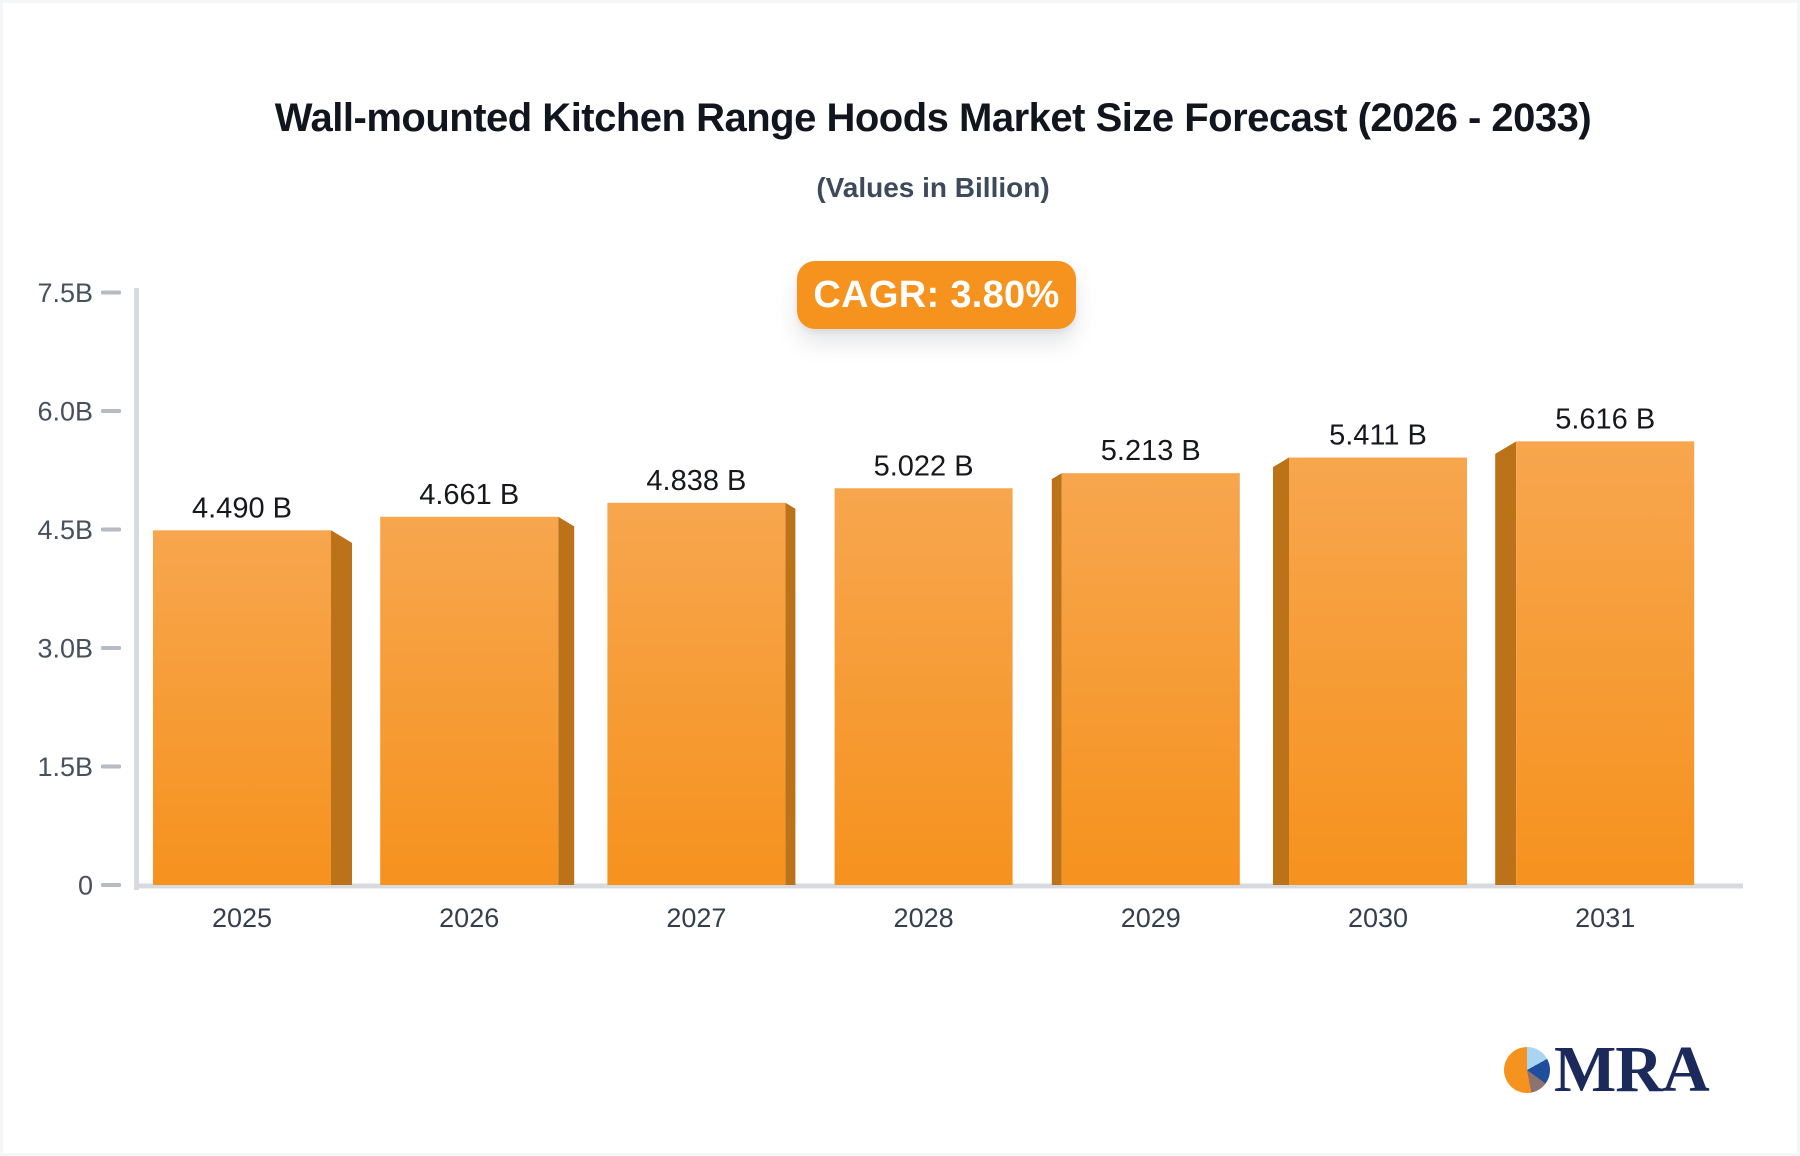 This screenshot has width=1800, height=1156. What do you see at coordinates (65, 293) in the screenshot?
I see `y-axis-label: 7.5B` at bounding box center [65, 293].